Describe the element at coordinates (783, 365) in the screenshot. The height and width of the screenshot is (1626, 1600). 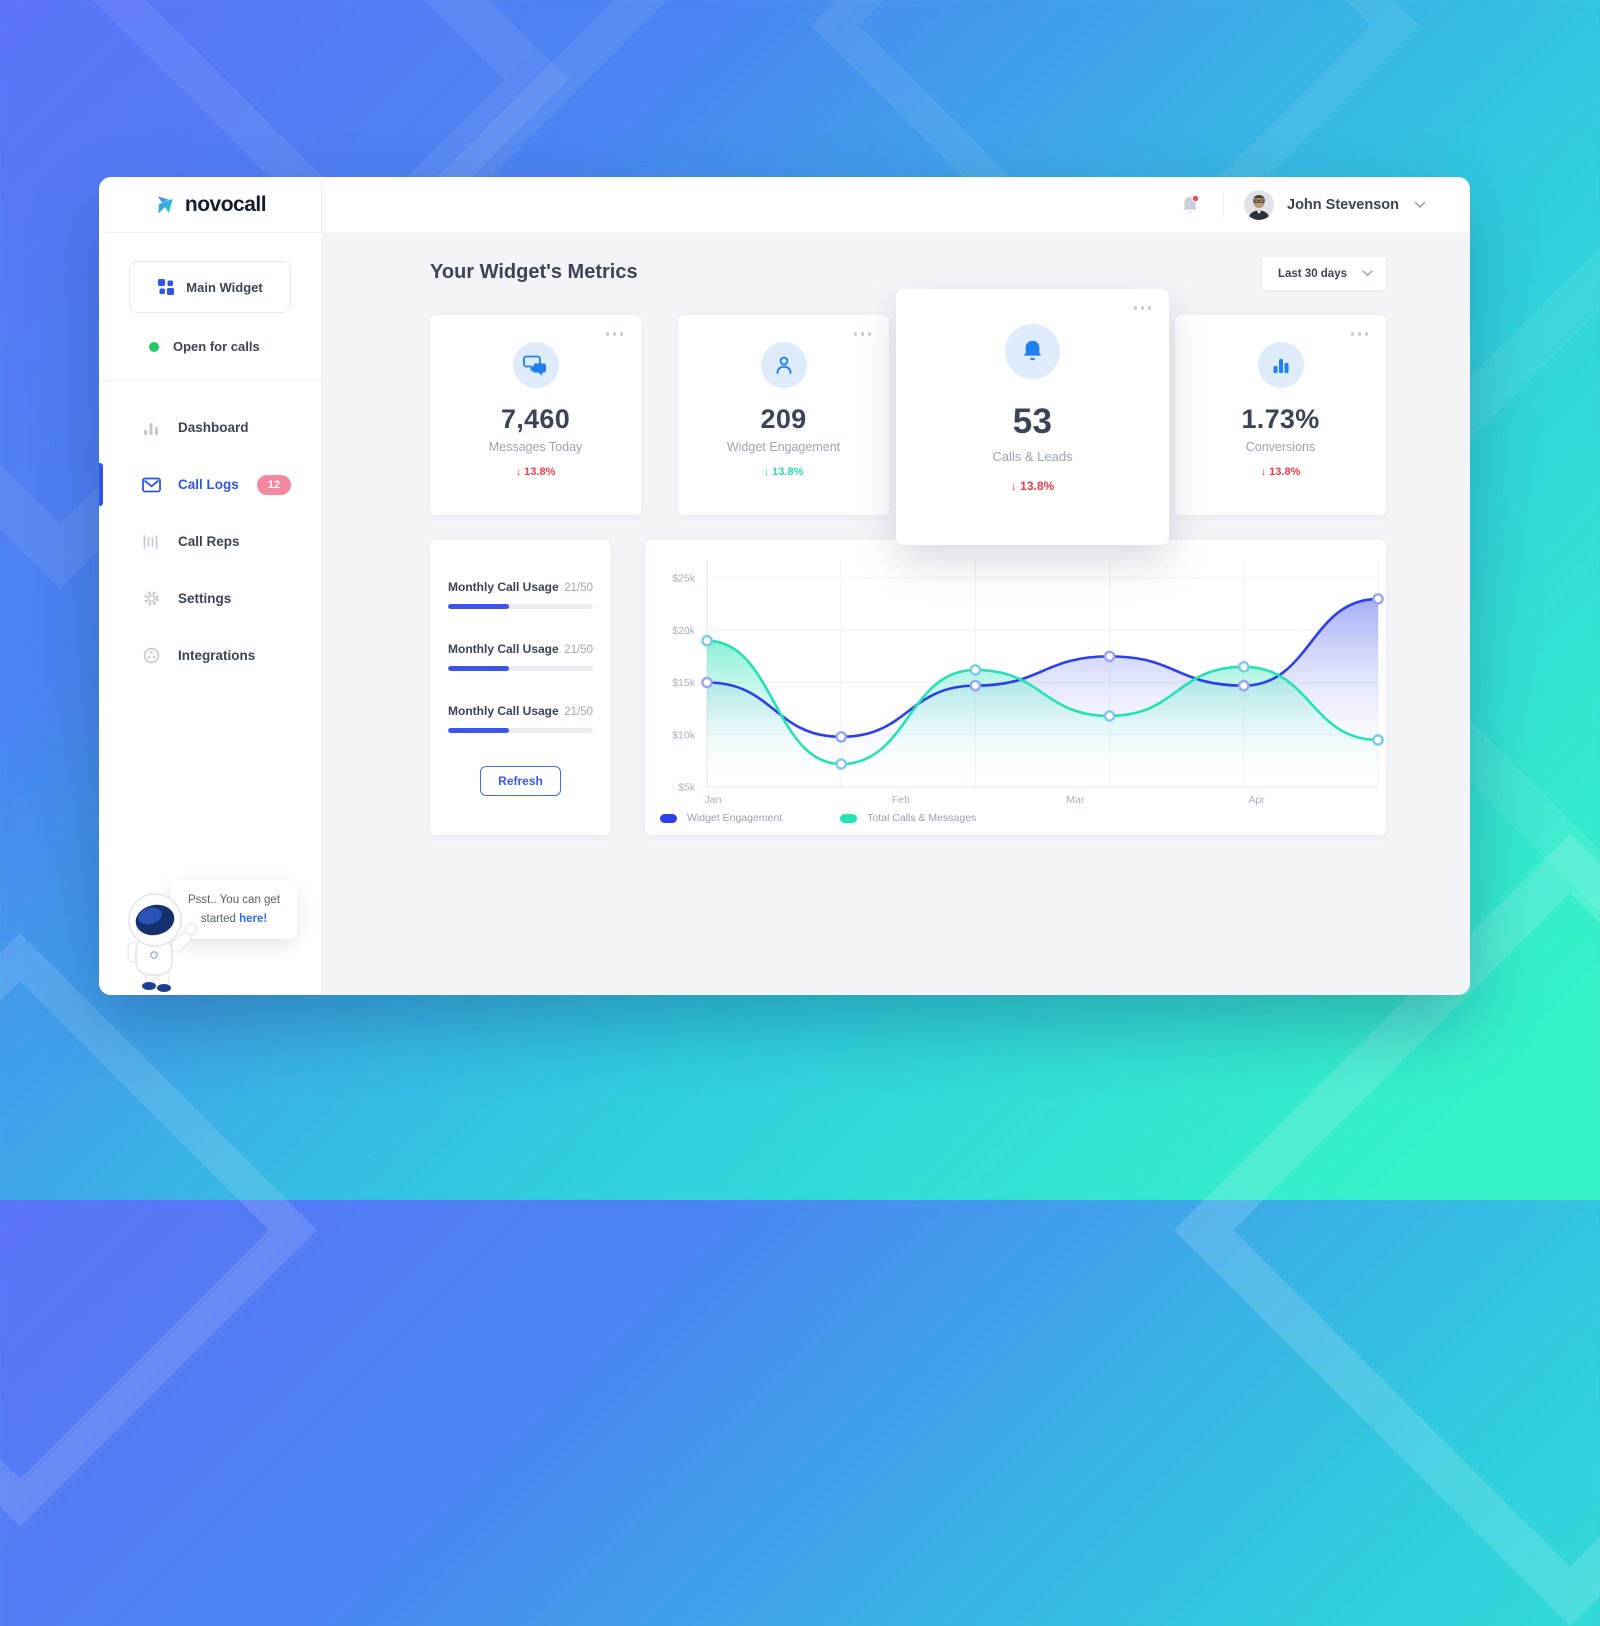
I see `person-icon` at that location.